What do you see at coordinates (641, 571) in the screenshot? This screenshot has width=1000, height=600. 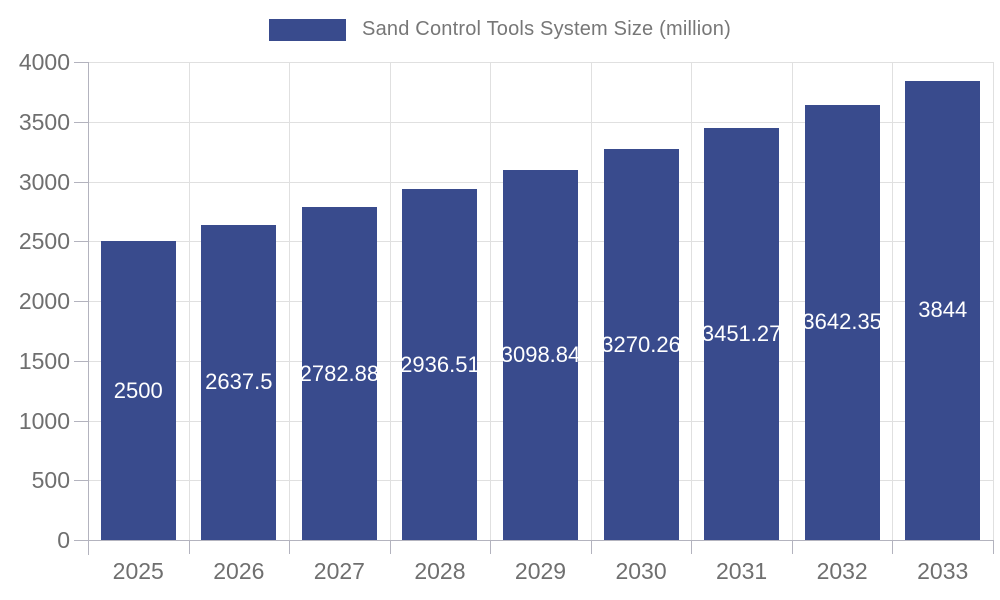 I see `x-tick-label: 2030` at bounding box center [641, 571].